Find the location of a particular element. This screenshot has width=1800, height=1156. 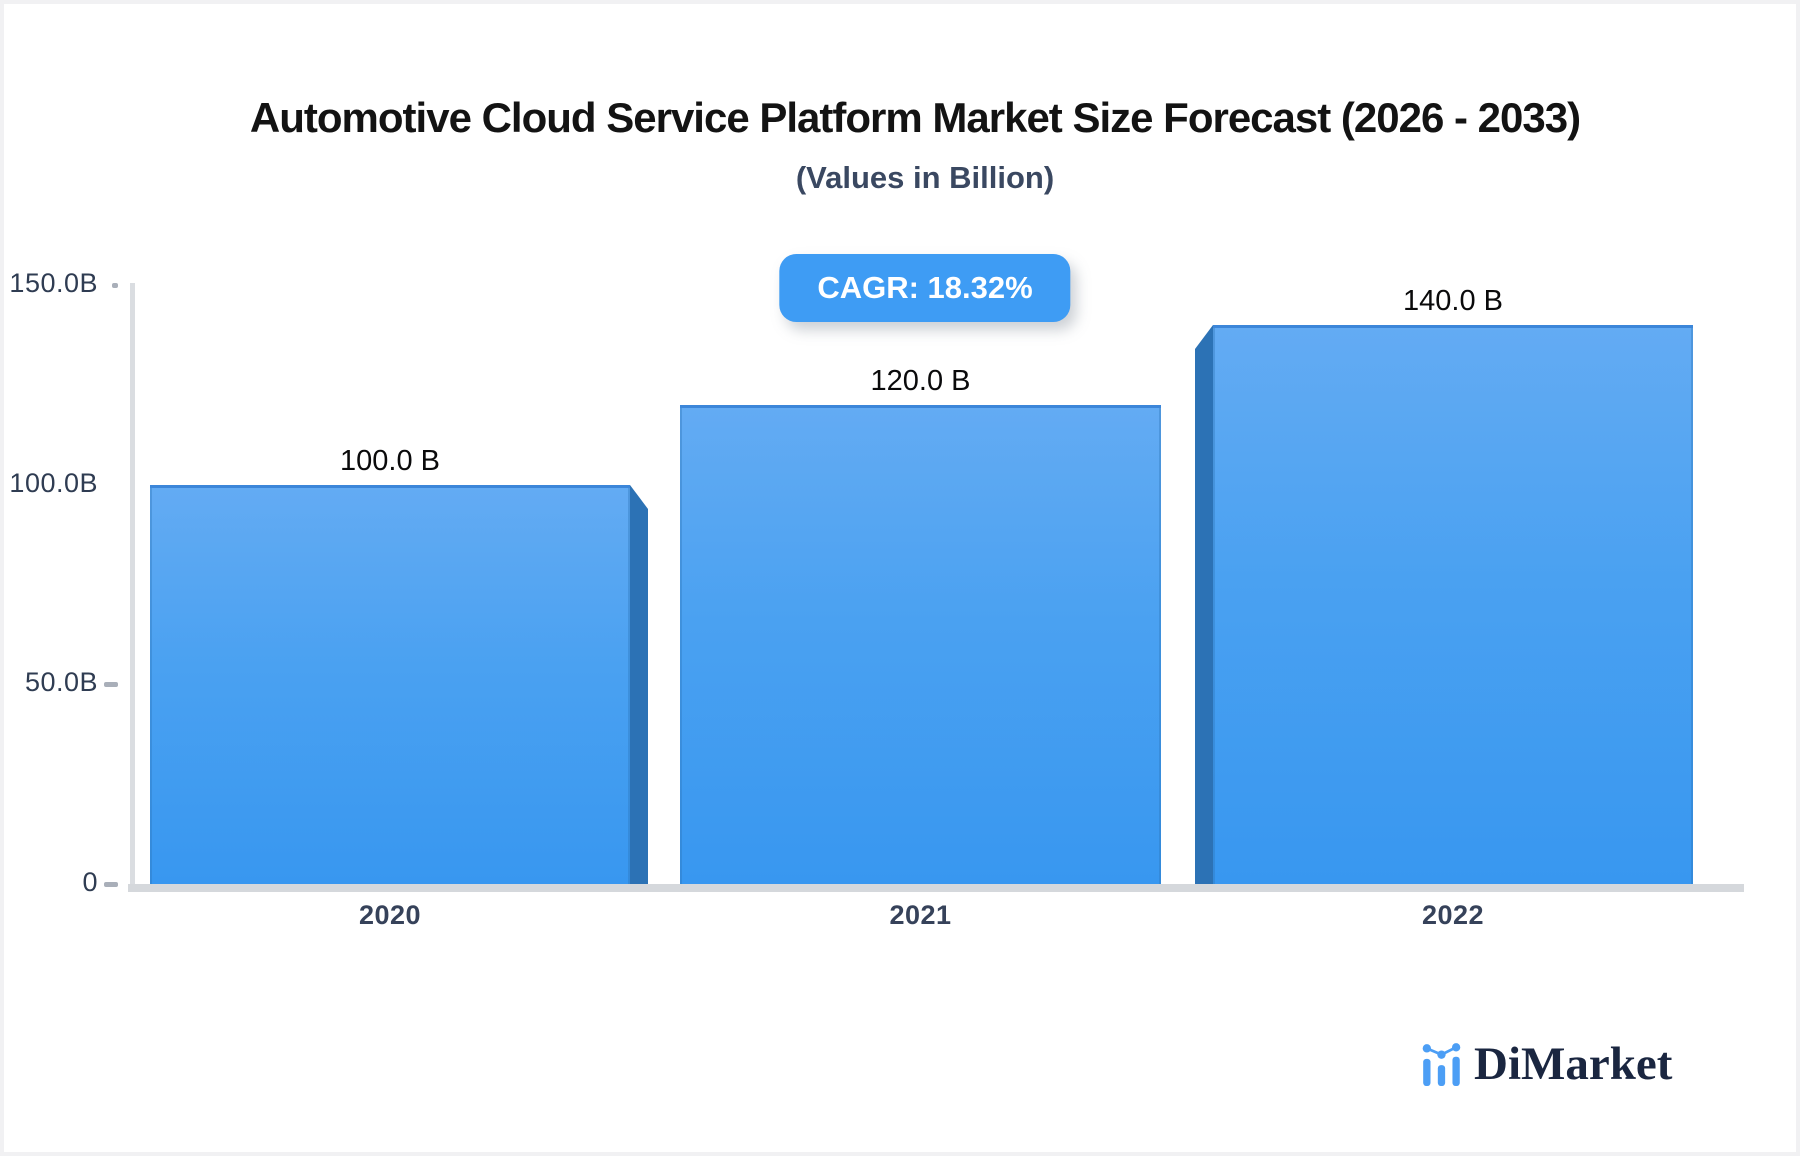

x-axis-baseline is located at coordinates (936, 888).